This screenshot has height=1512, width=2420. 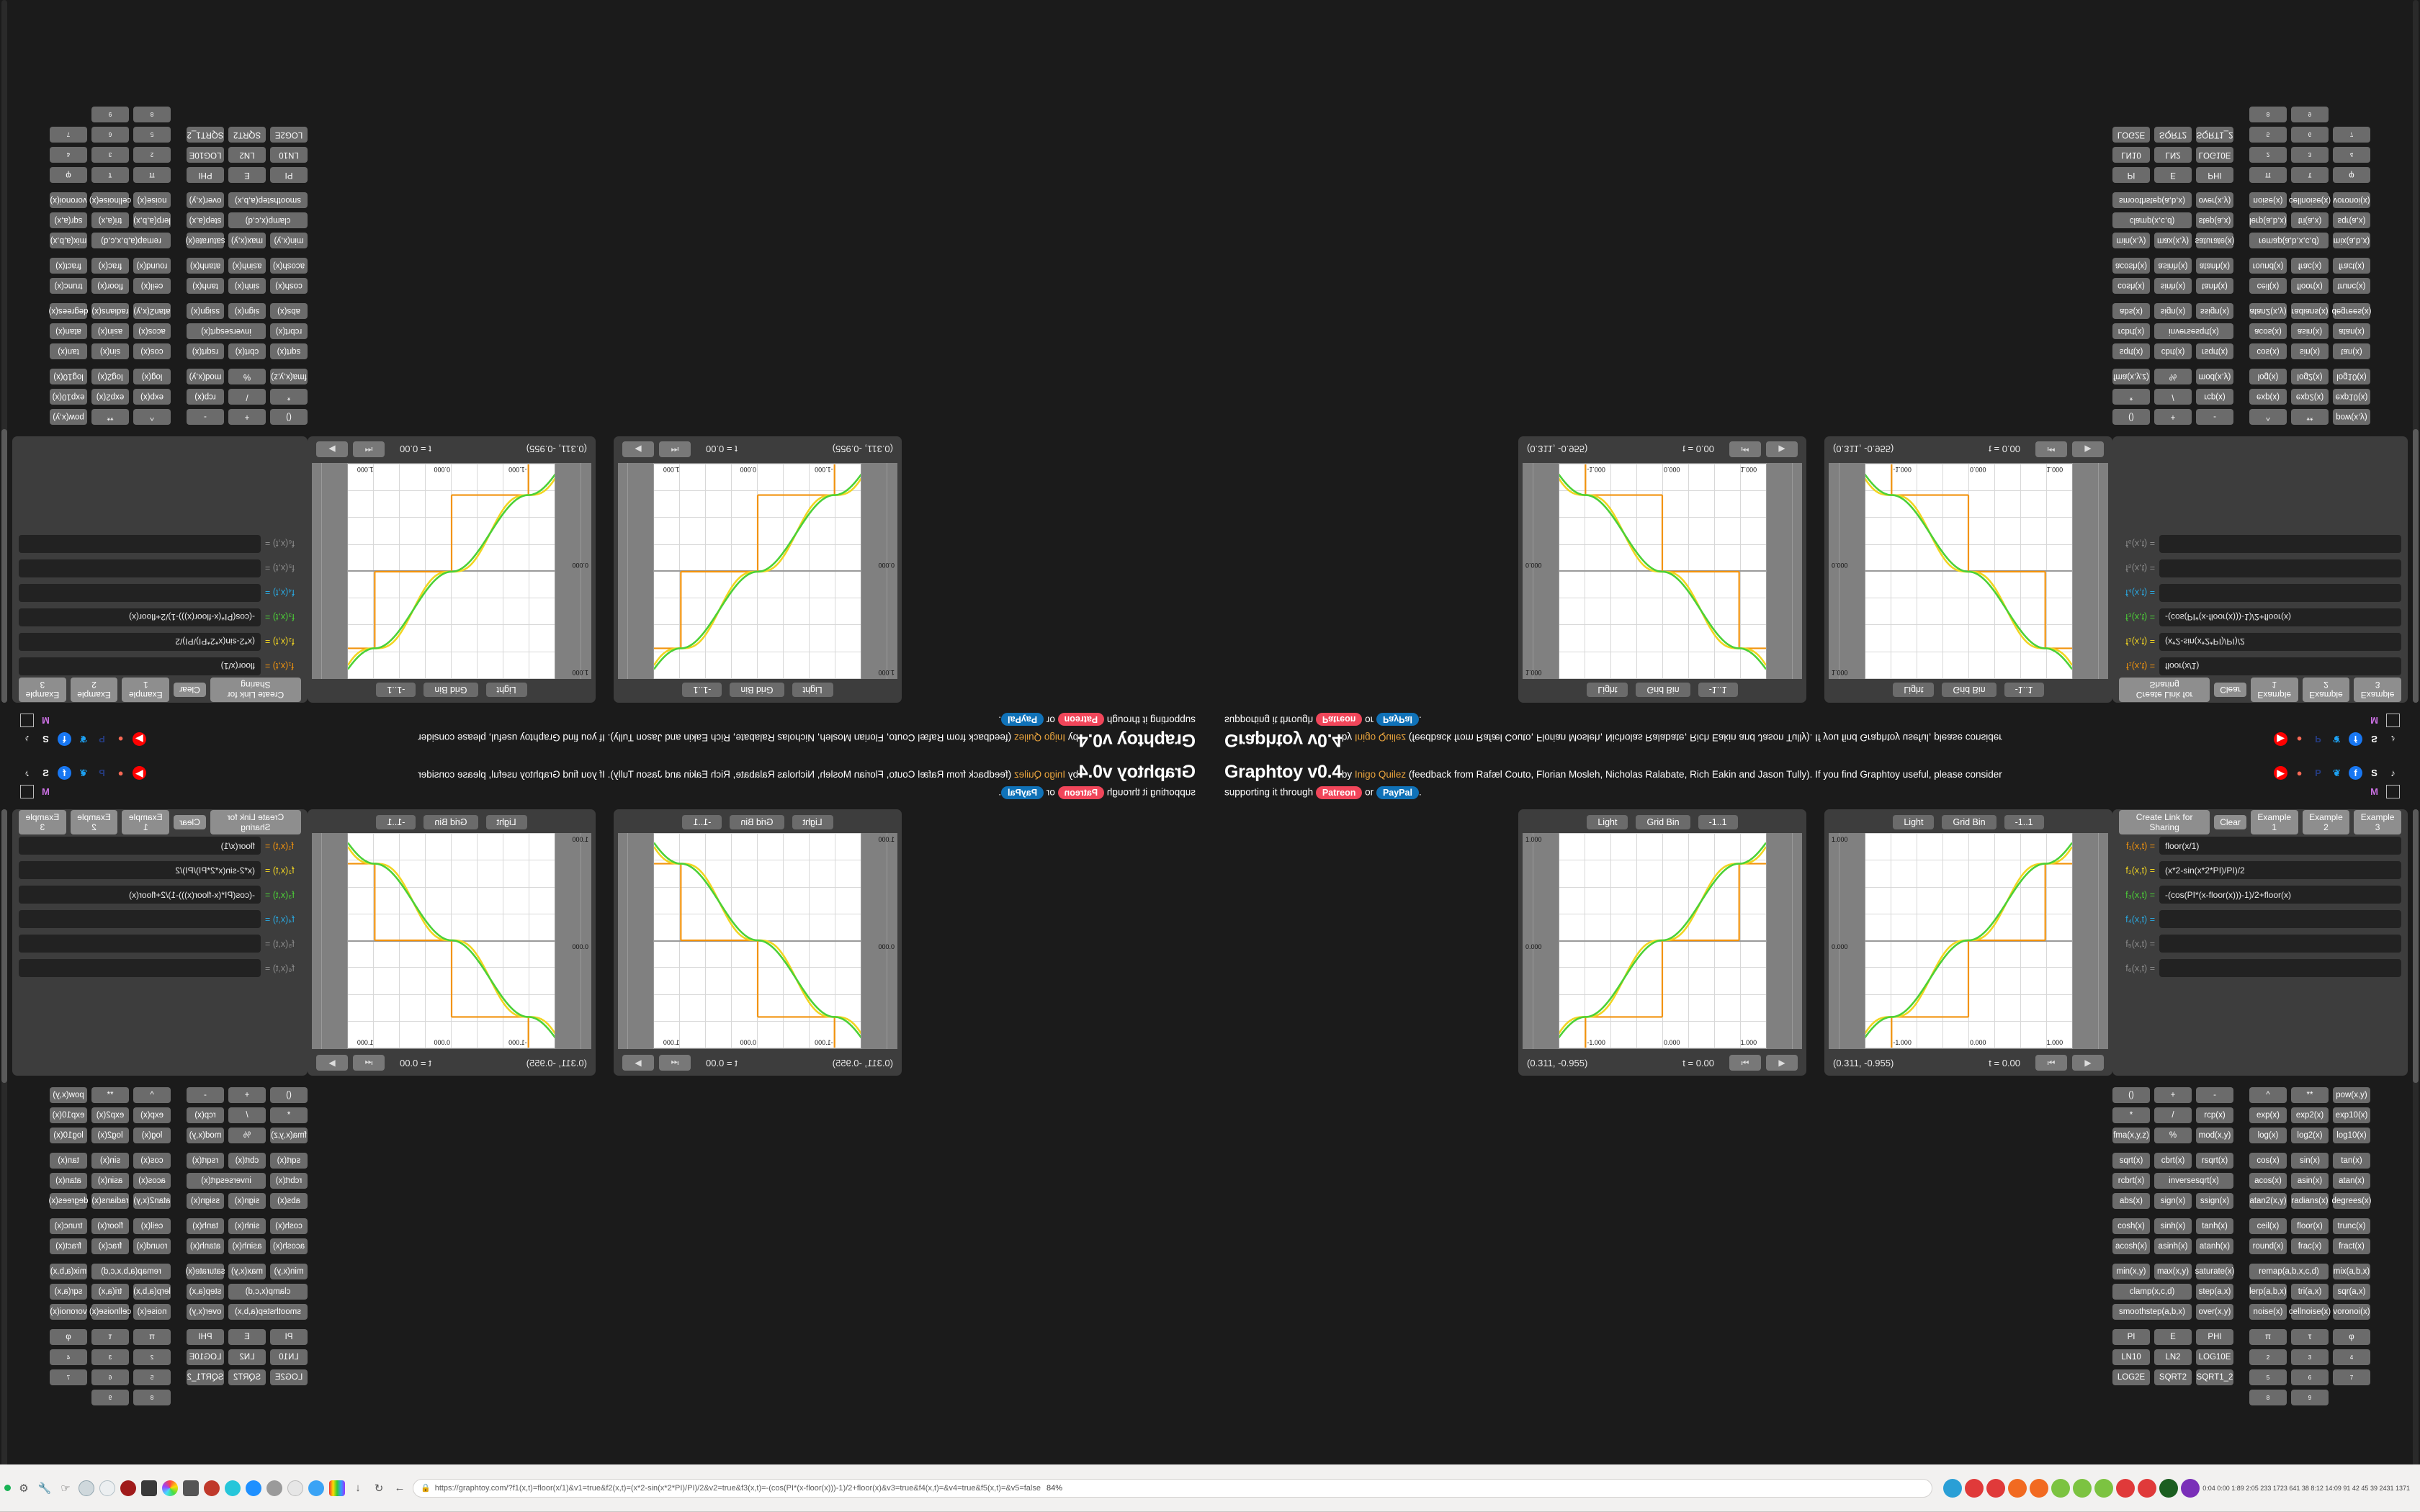 I want to click on keypad-key: mod(x,y), so click(x=2214, y=376).